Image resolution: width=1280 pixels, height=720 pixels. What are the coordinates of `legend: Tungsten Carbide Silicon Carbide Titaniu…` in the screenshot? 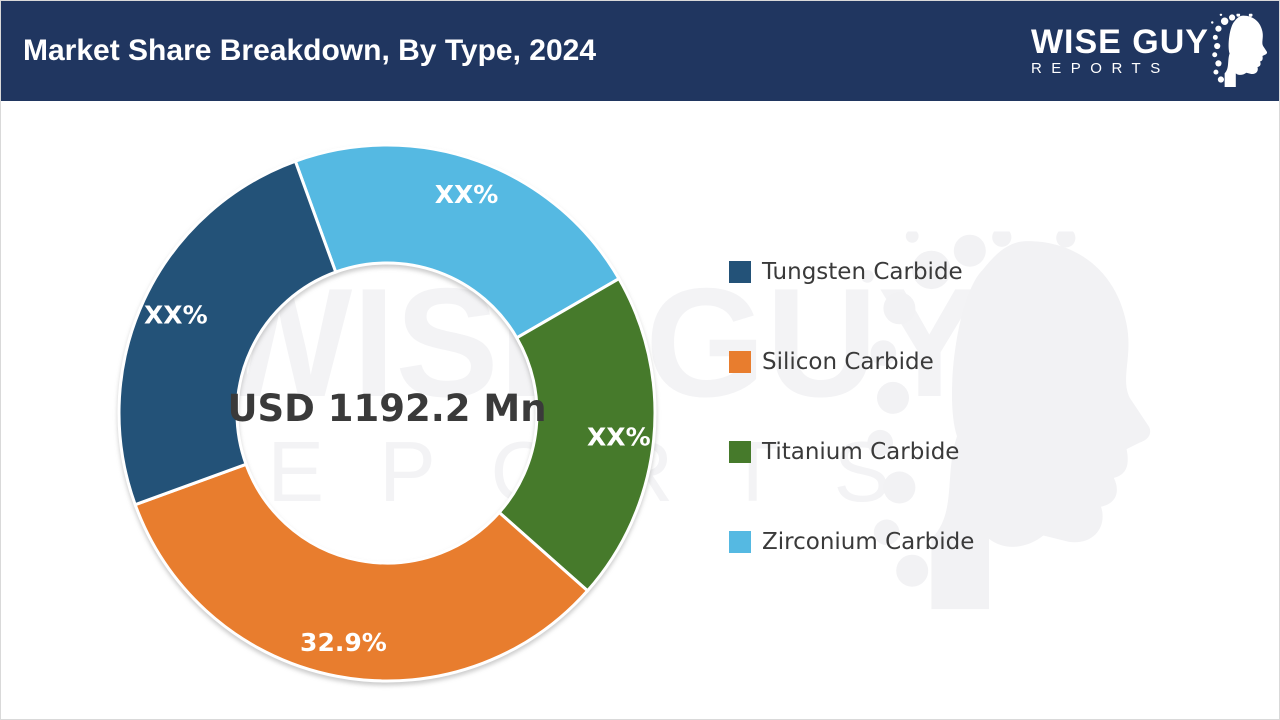 It's located at (852, 407).